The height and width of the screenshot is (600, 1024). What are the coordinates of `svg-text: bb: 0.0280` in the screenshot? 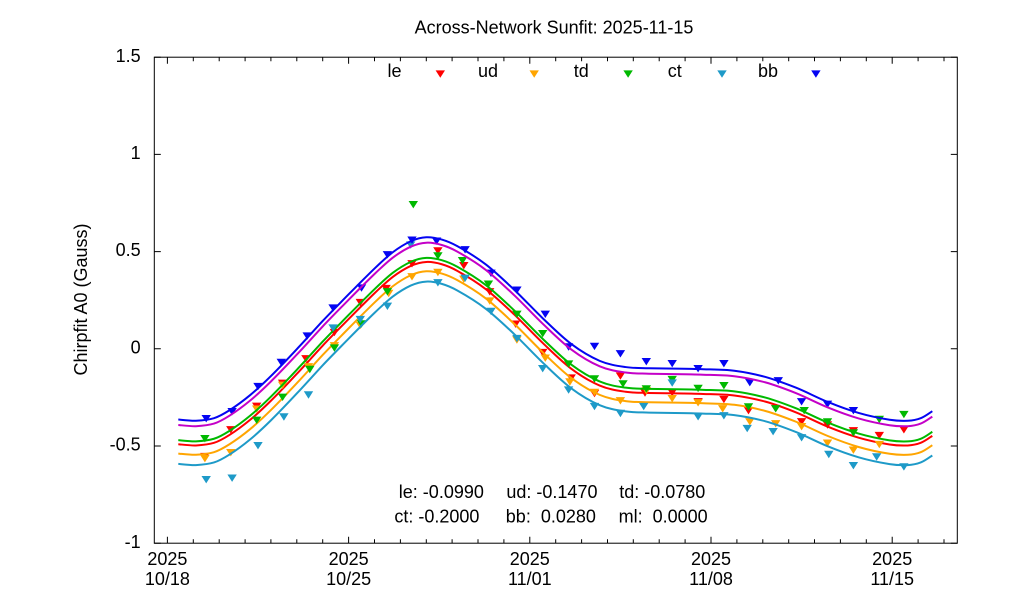 It's located at (551, 516).